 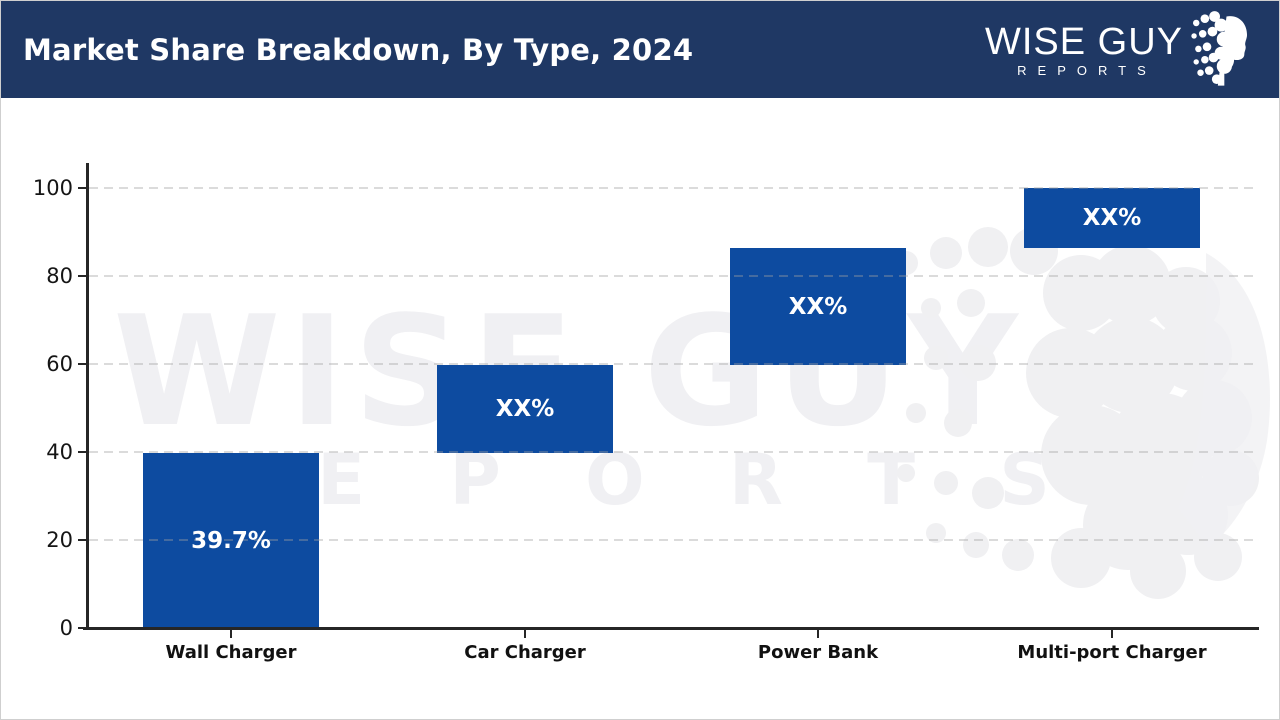 I want to click on brand-name: WISE GUY, so click(x=1083, y=41).